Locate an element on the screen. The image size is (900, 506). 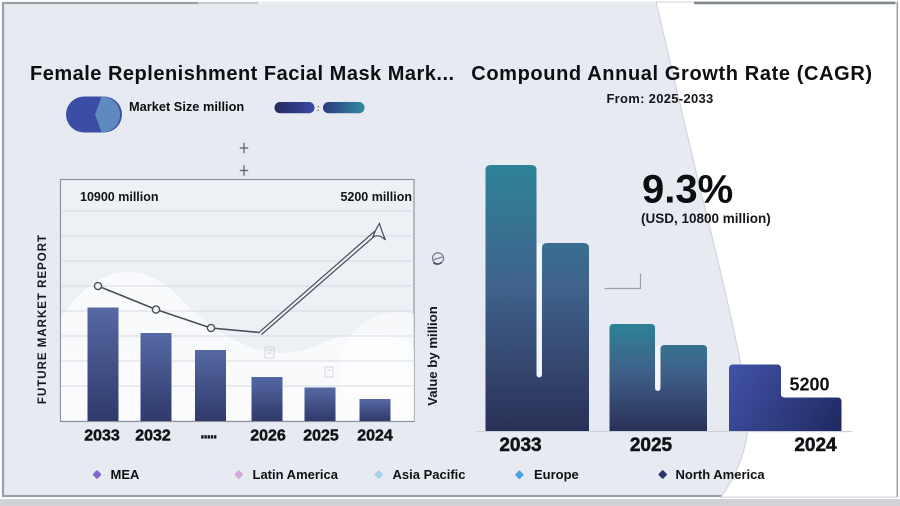
svg-text: Market Size million is located at coordinates (186, 106).